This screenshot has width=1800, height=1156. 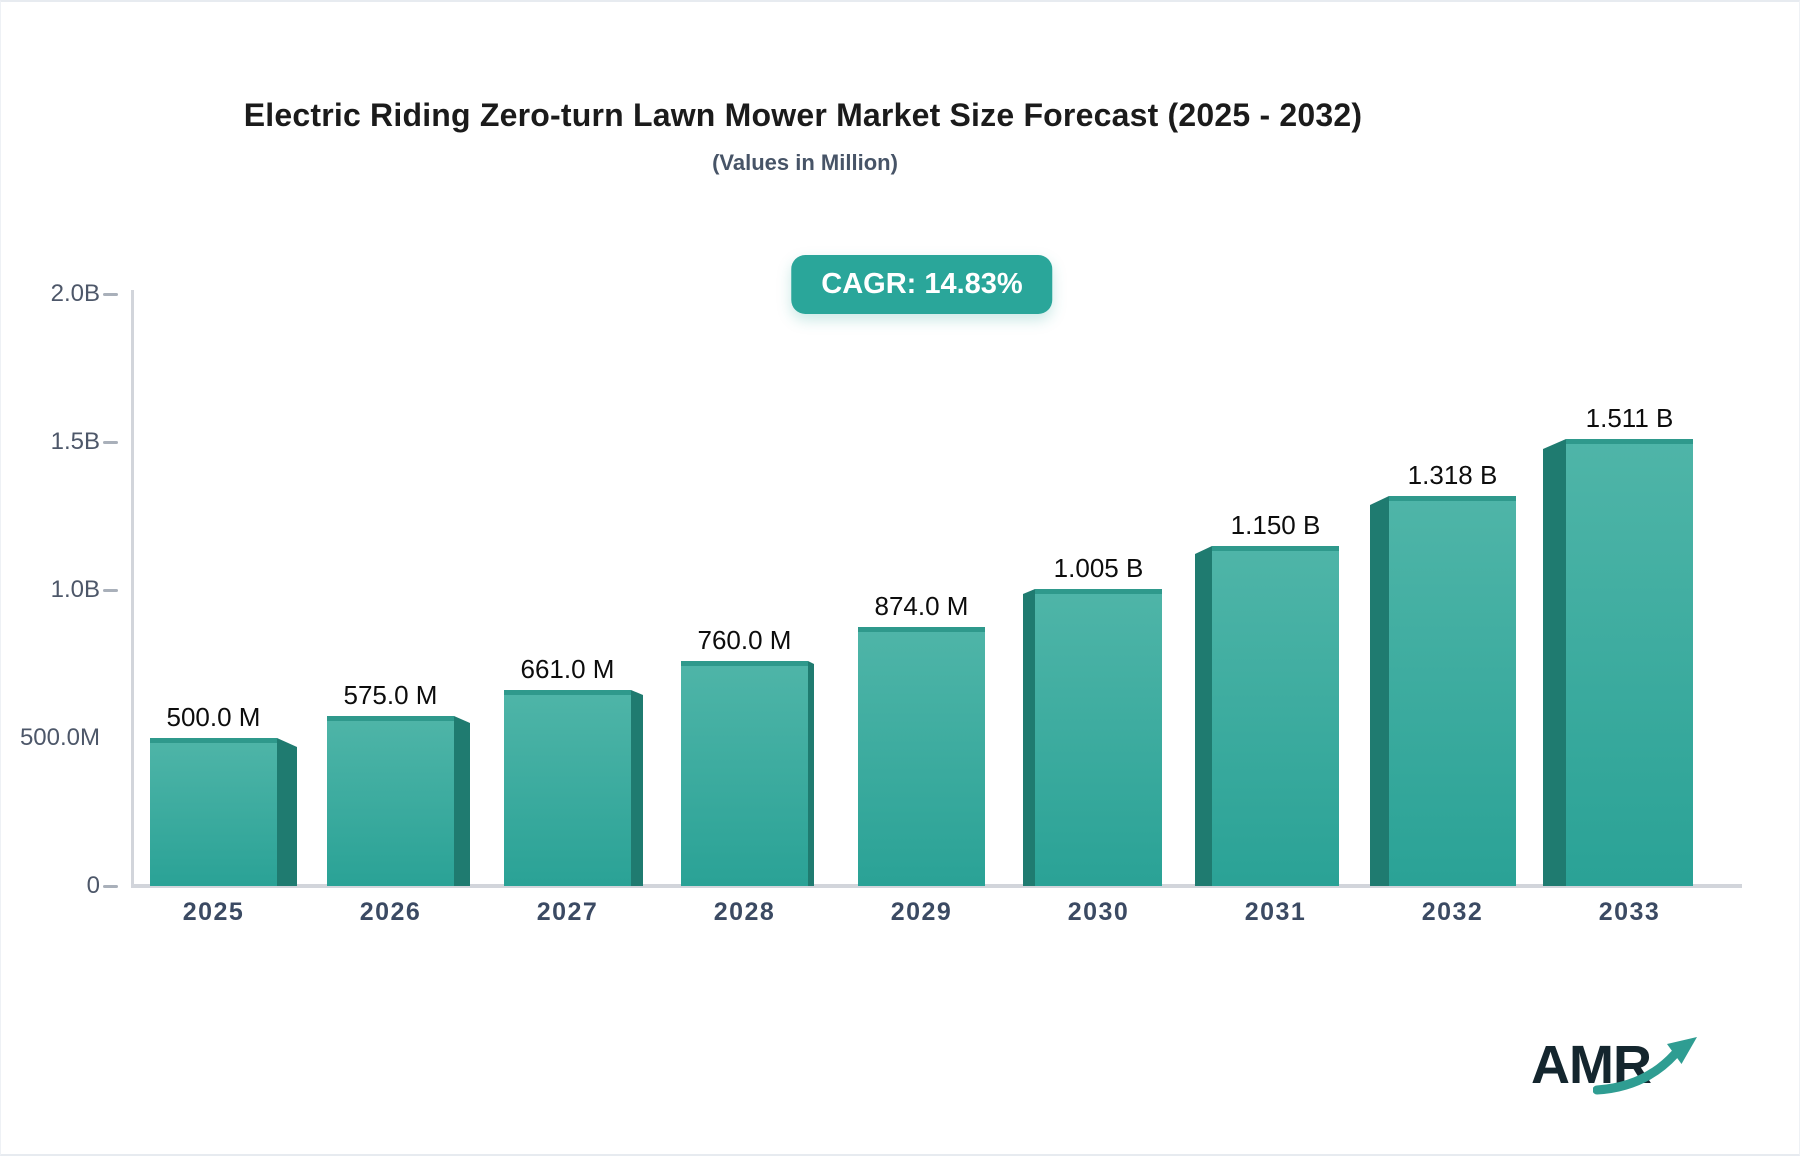 I want to click on bar-value-label: 575.0 M, so click(x=390, y=695).